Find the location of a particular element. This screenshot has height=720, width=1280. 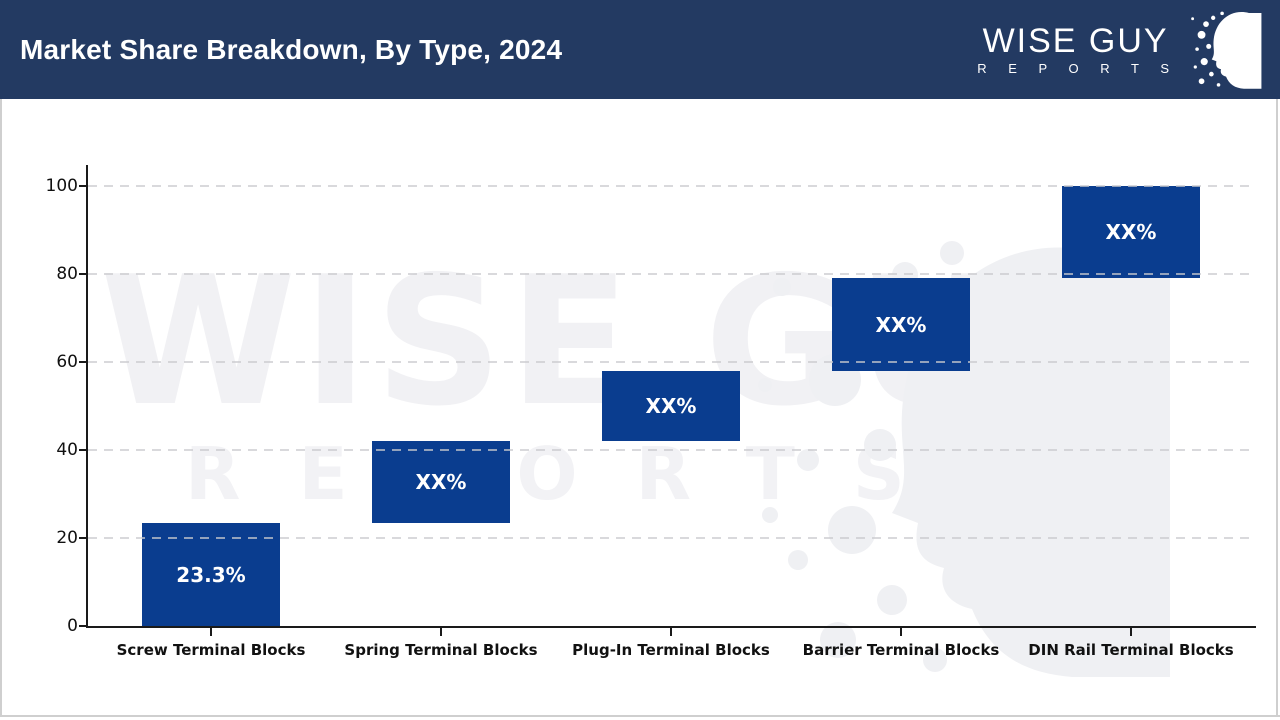

logo-head-icon is located at coordinates (1226, 50).